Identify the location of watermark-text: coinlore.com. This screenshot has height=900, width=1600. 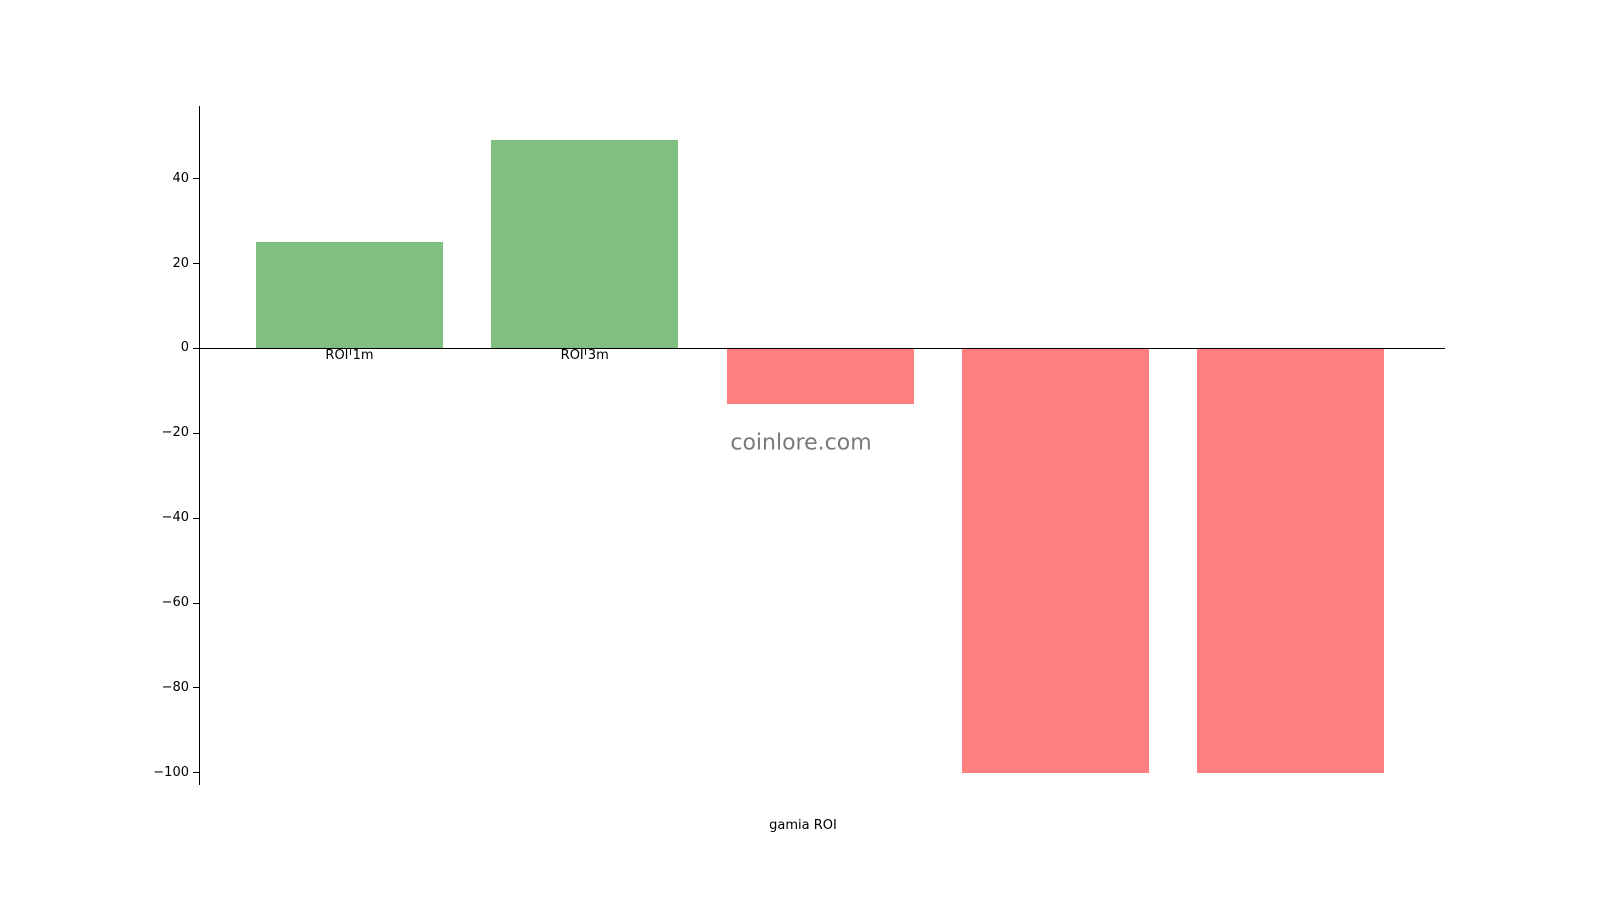
(801, 443).